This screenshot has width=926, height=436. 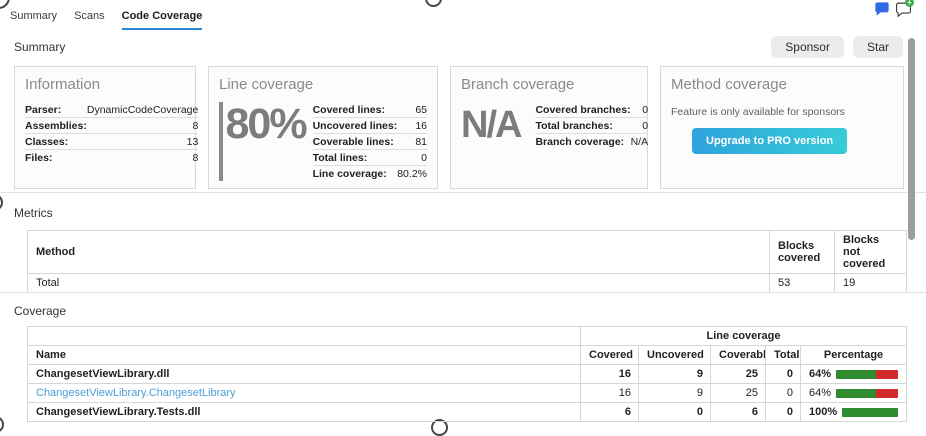 What do you see at coordinates (877, 47) in the screenshot?
I see `star-button: Star` at bounding box center [877, 47].